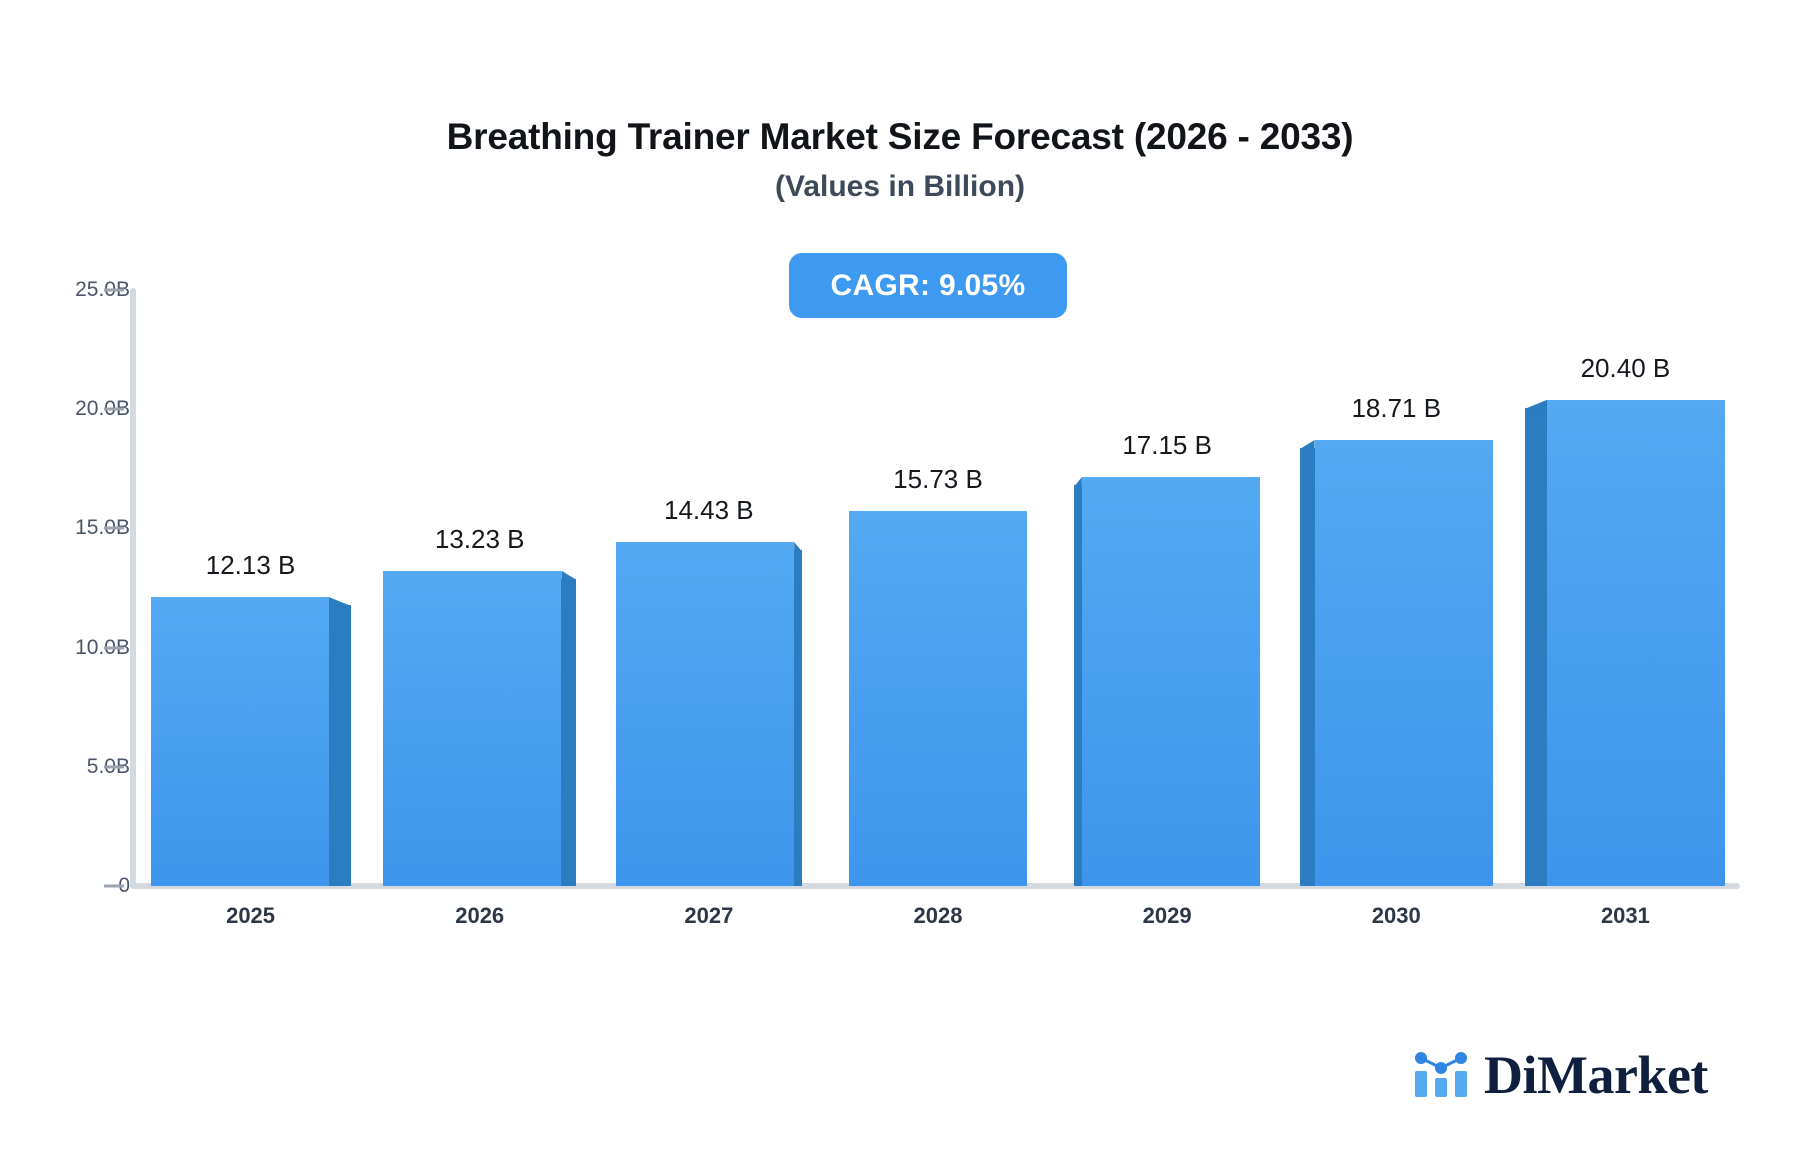 The image size is (1800, 1156). Describe the element at coordinates (938, 915) in the screenshot. I see `x-axis-tick-label: 2028` at that location.